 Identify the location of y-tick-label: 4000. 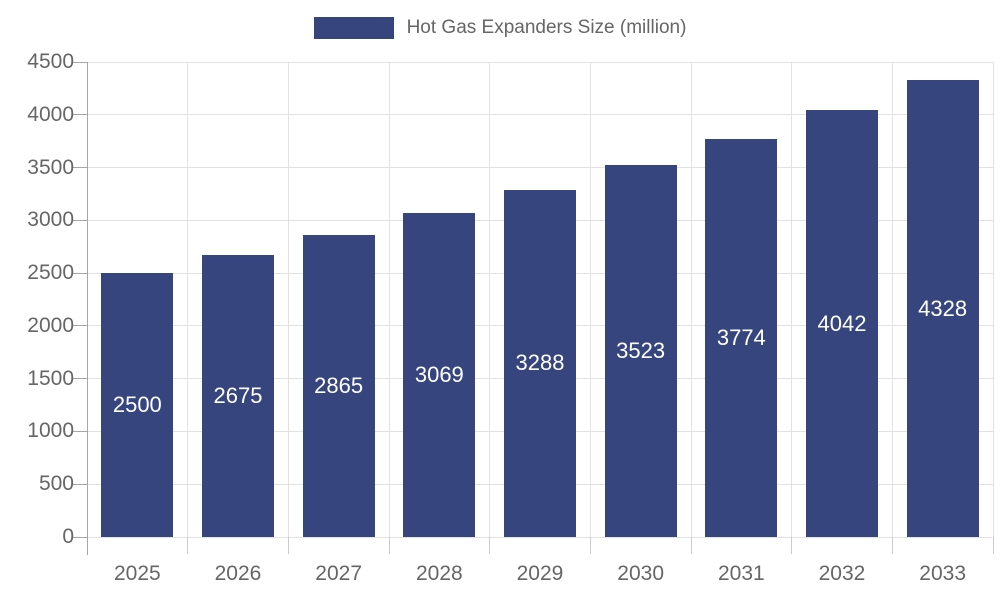
(50, 114).